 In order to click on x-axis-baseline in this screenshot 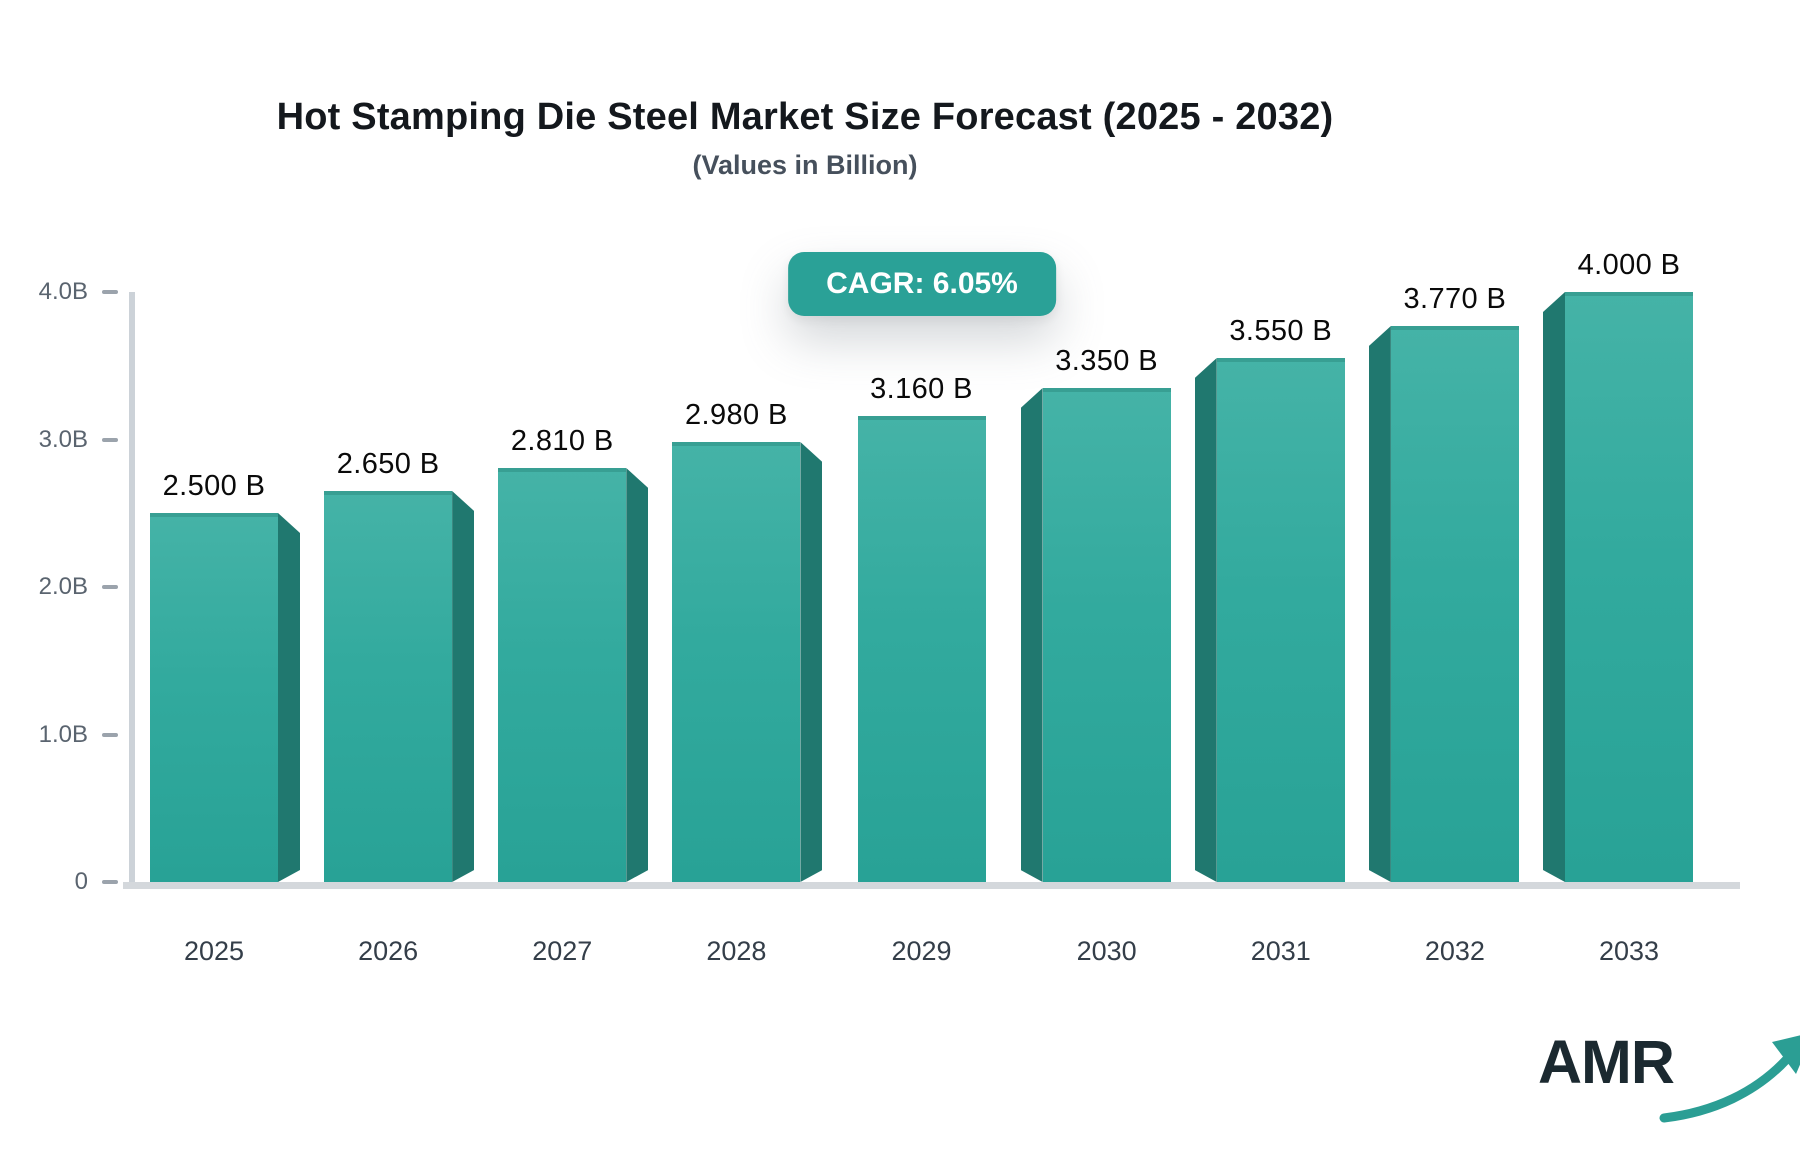, I will do `click(931, 885)`.